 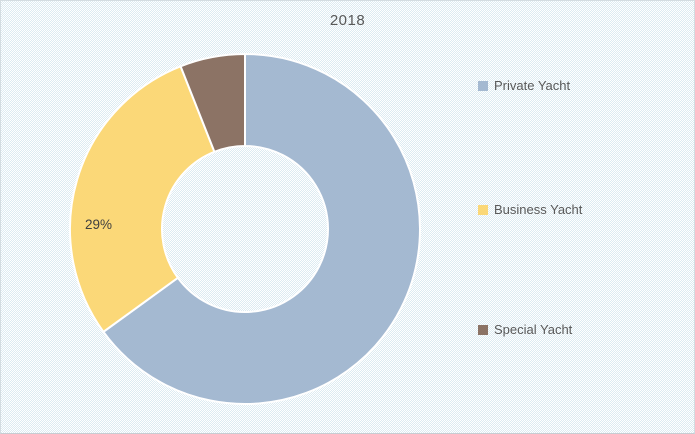 I want to click on legend-label-private-yacht: Private Yacht, so click(x=532, y=85).